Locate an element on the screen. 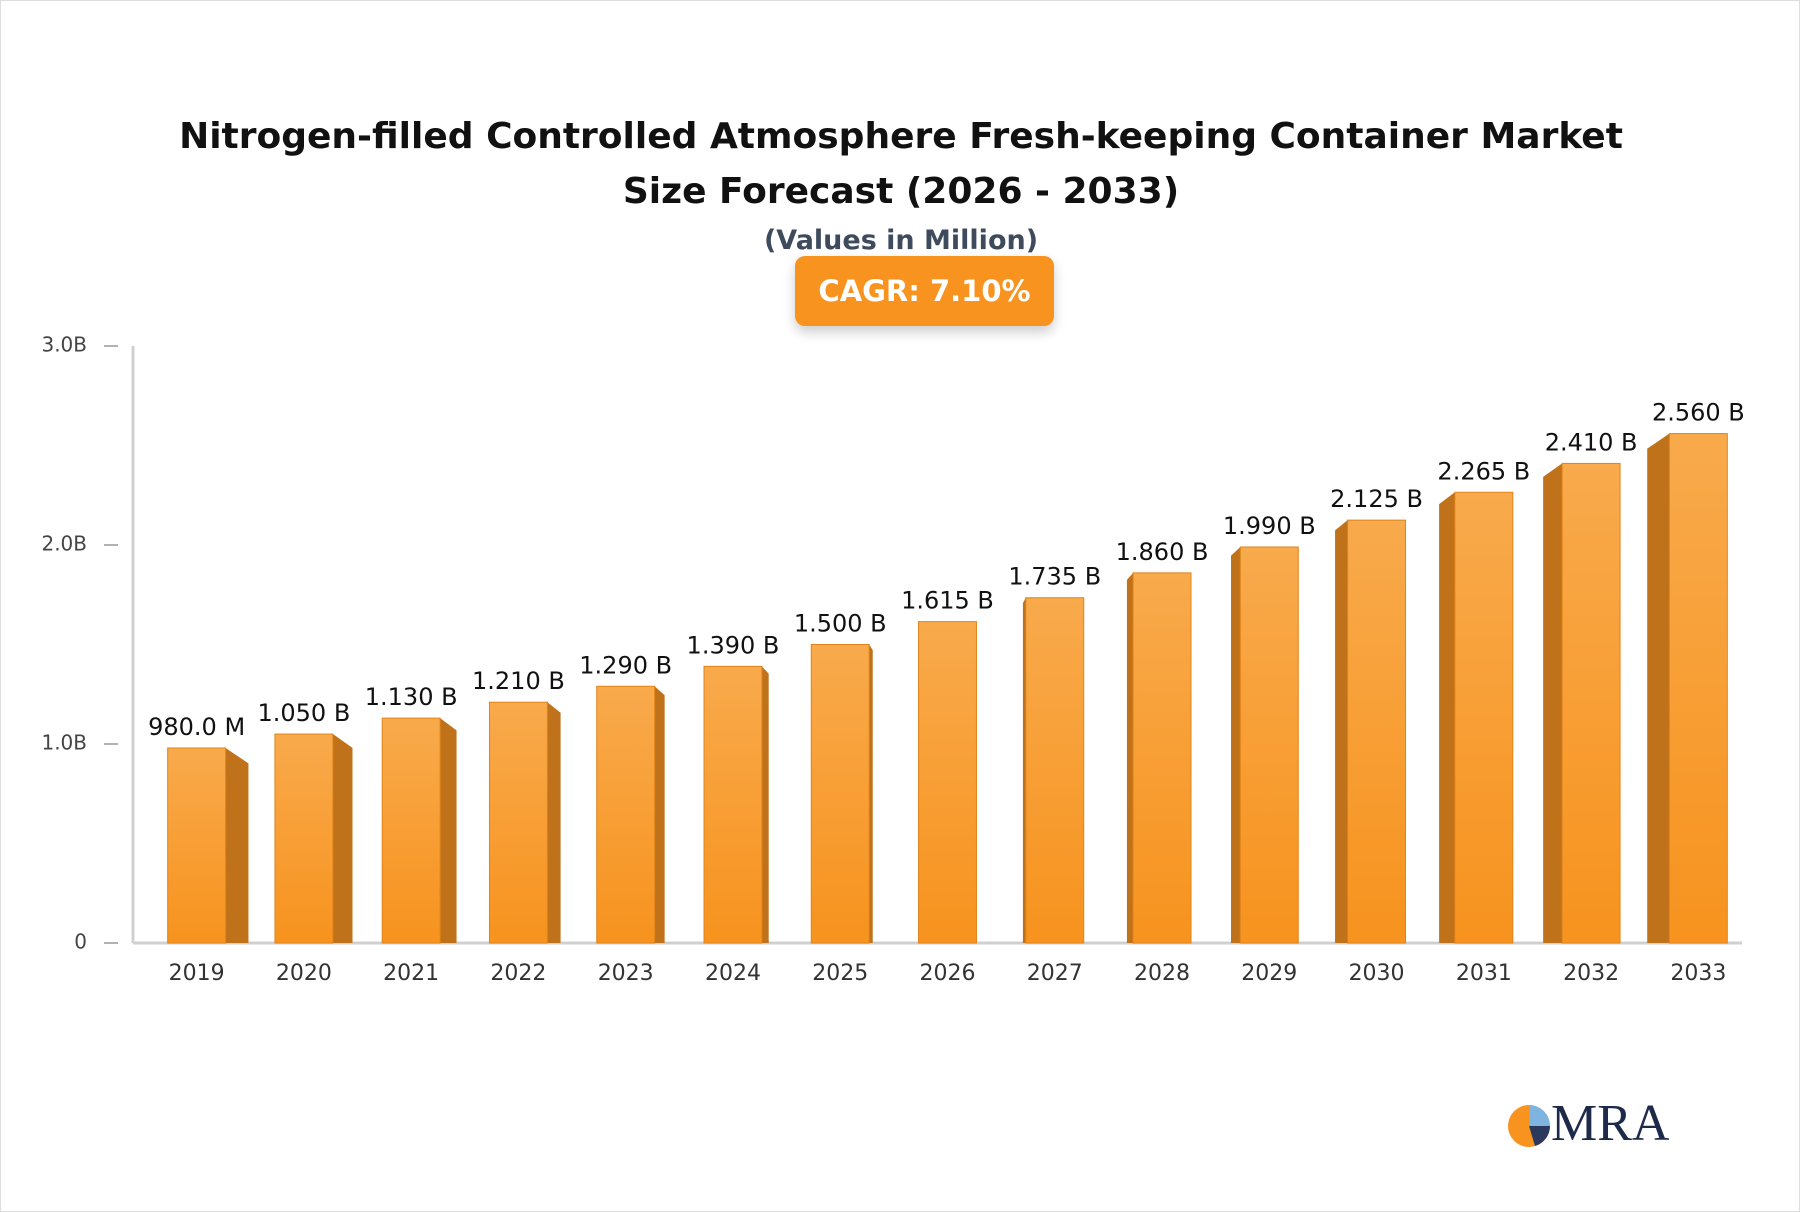  x-tick-label: 2026 is located at coordinates (948, 973).